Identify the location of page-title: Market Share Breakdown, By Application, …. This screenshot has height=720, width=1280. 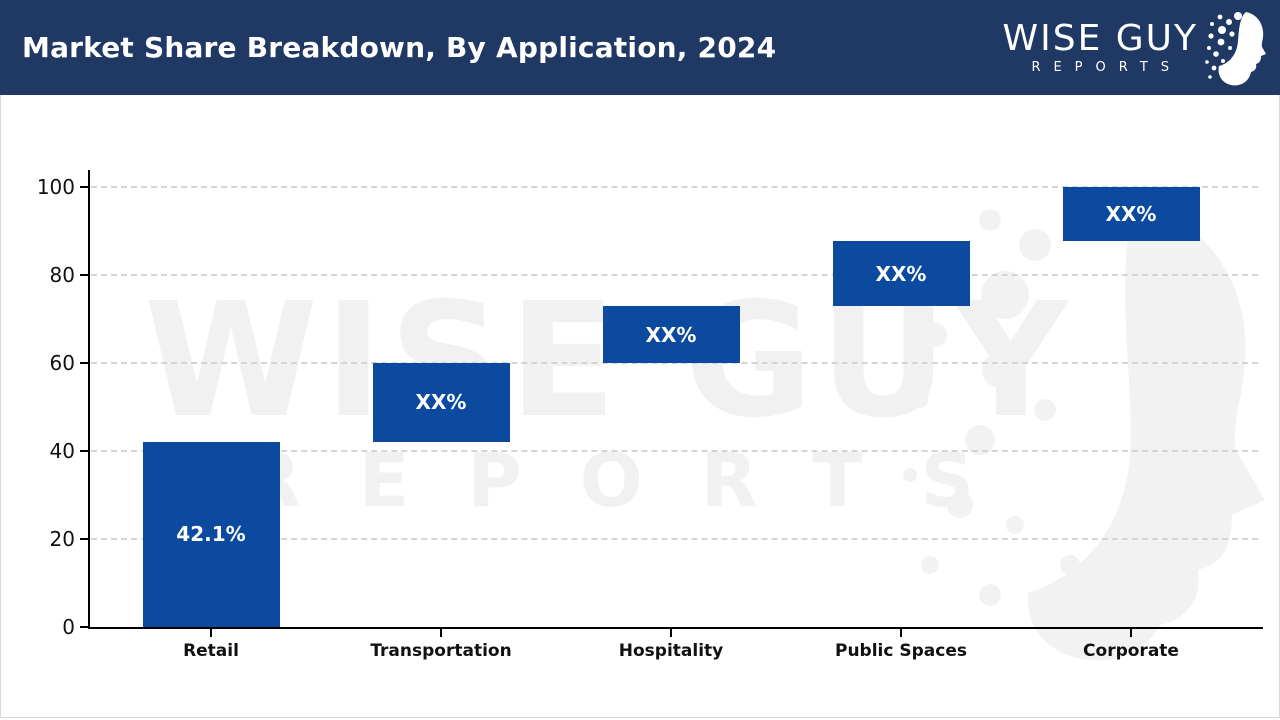
(399, 47).